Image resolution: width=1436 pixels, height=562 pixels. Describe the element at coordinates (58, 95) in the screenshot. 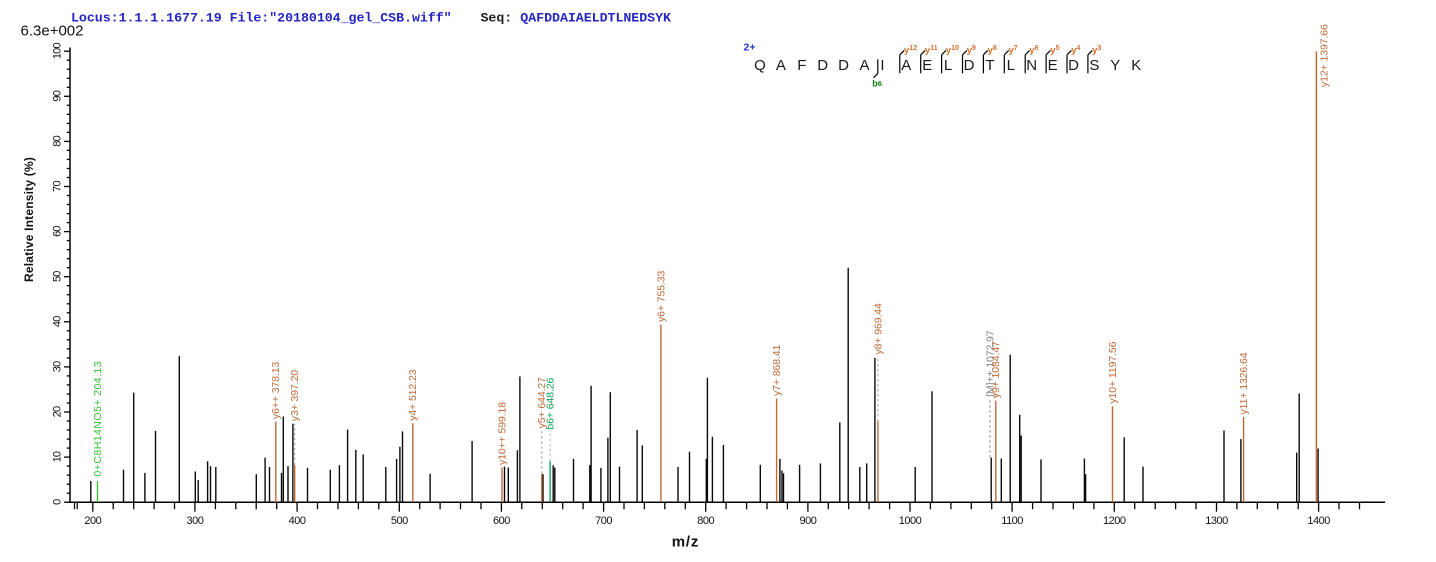

I see `svg-text: 90` at that location.